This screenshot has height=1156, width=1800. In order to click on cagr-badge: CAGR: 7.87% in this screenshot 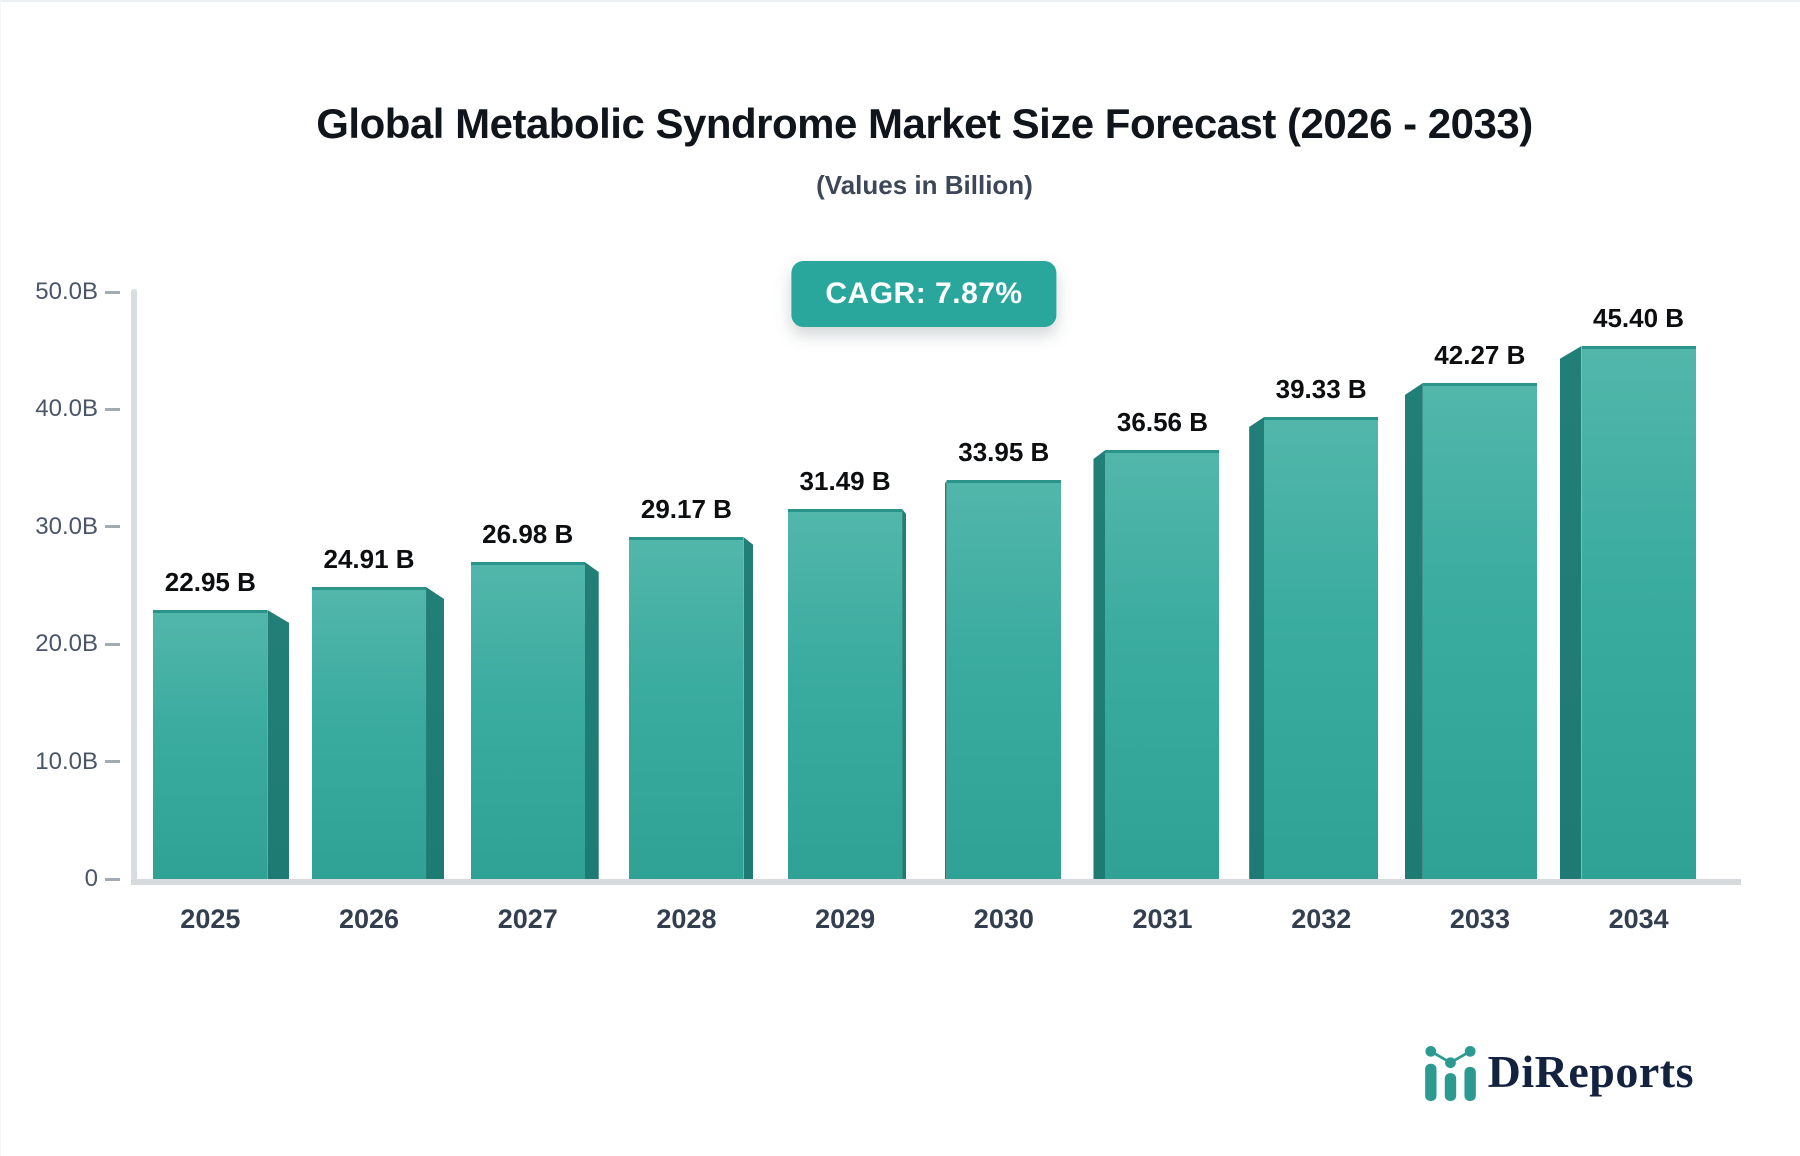, I will do `click(924, 294)`.